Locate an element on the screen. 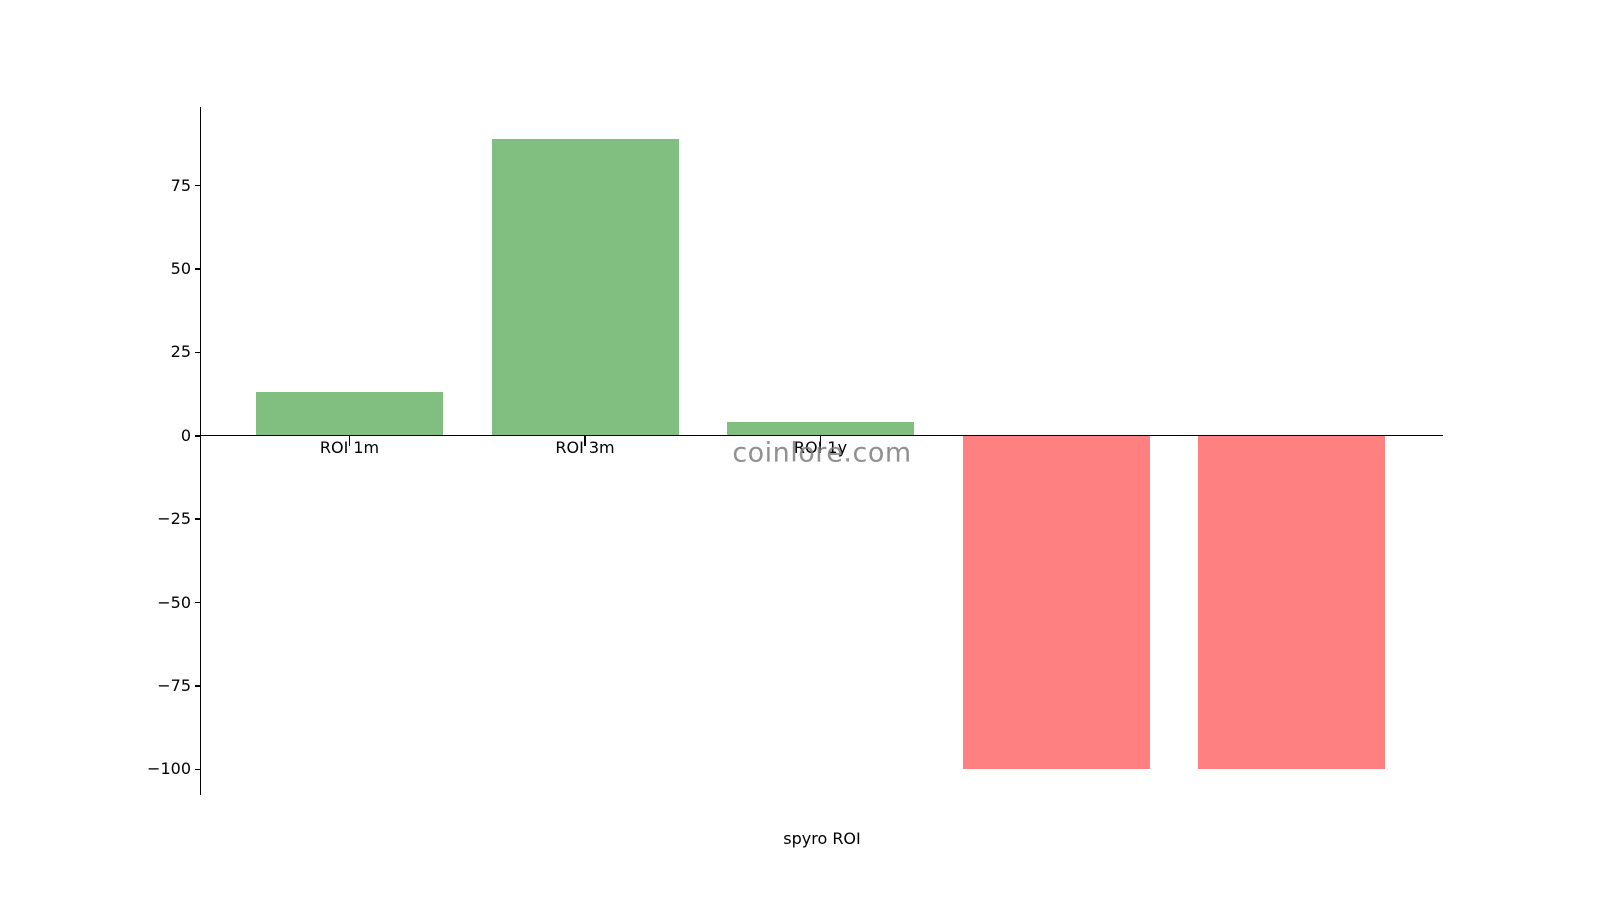 This screenshot has width=1600, height=900. y-tick-label: −25 is located at coordinates (174, 519).